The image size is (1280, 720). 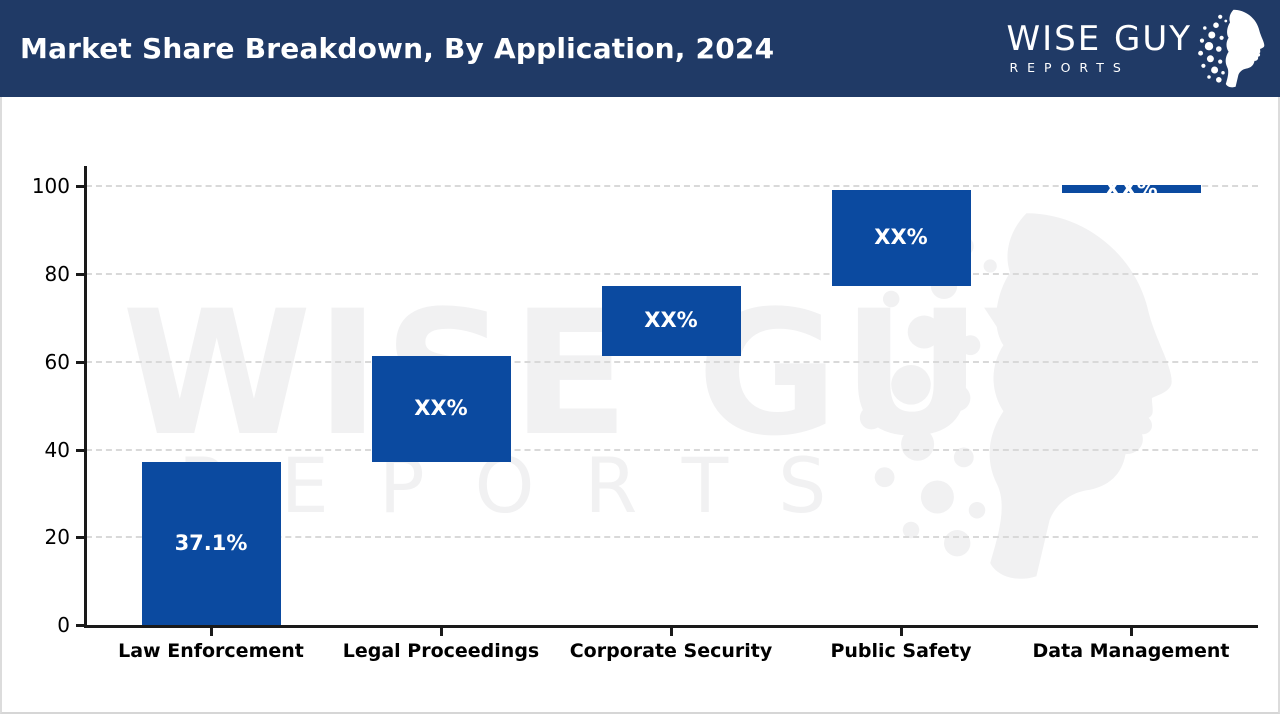 I want to click on watermark-reports: REPORTS, so click(x=527, y=485).